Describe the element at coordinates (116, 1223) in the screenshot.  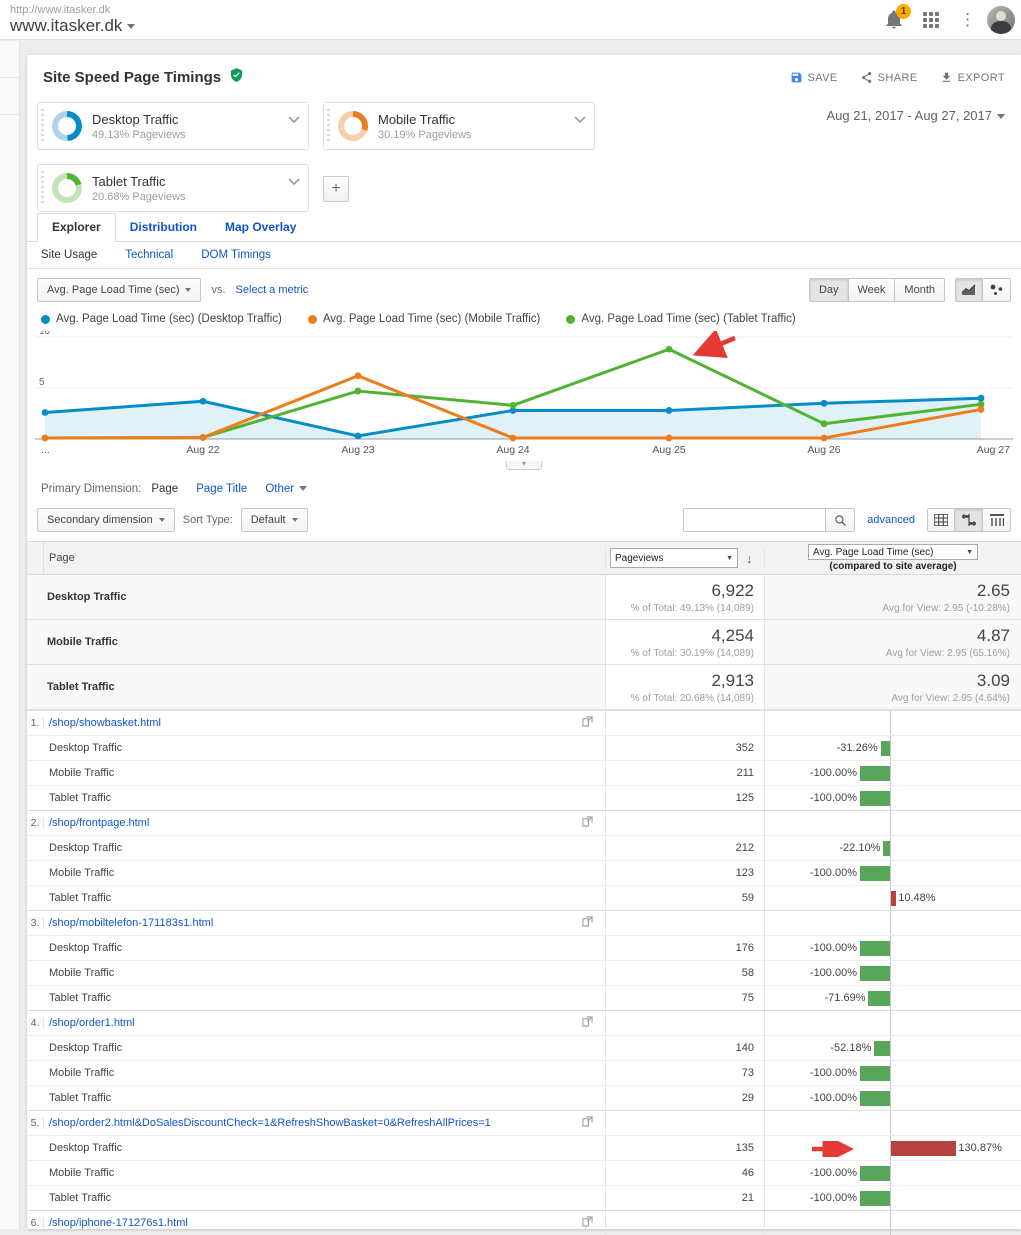
I see `page-link: /shop/iphone-171276s1.html` at that location.